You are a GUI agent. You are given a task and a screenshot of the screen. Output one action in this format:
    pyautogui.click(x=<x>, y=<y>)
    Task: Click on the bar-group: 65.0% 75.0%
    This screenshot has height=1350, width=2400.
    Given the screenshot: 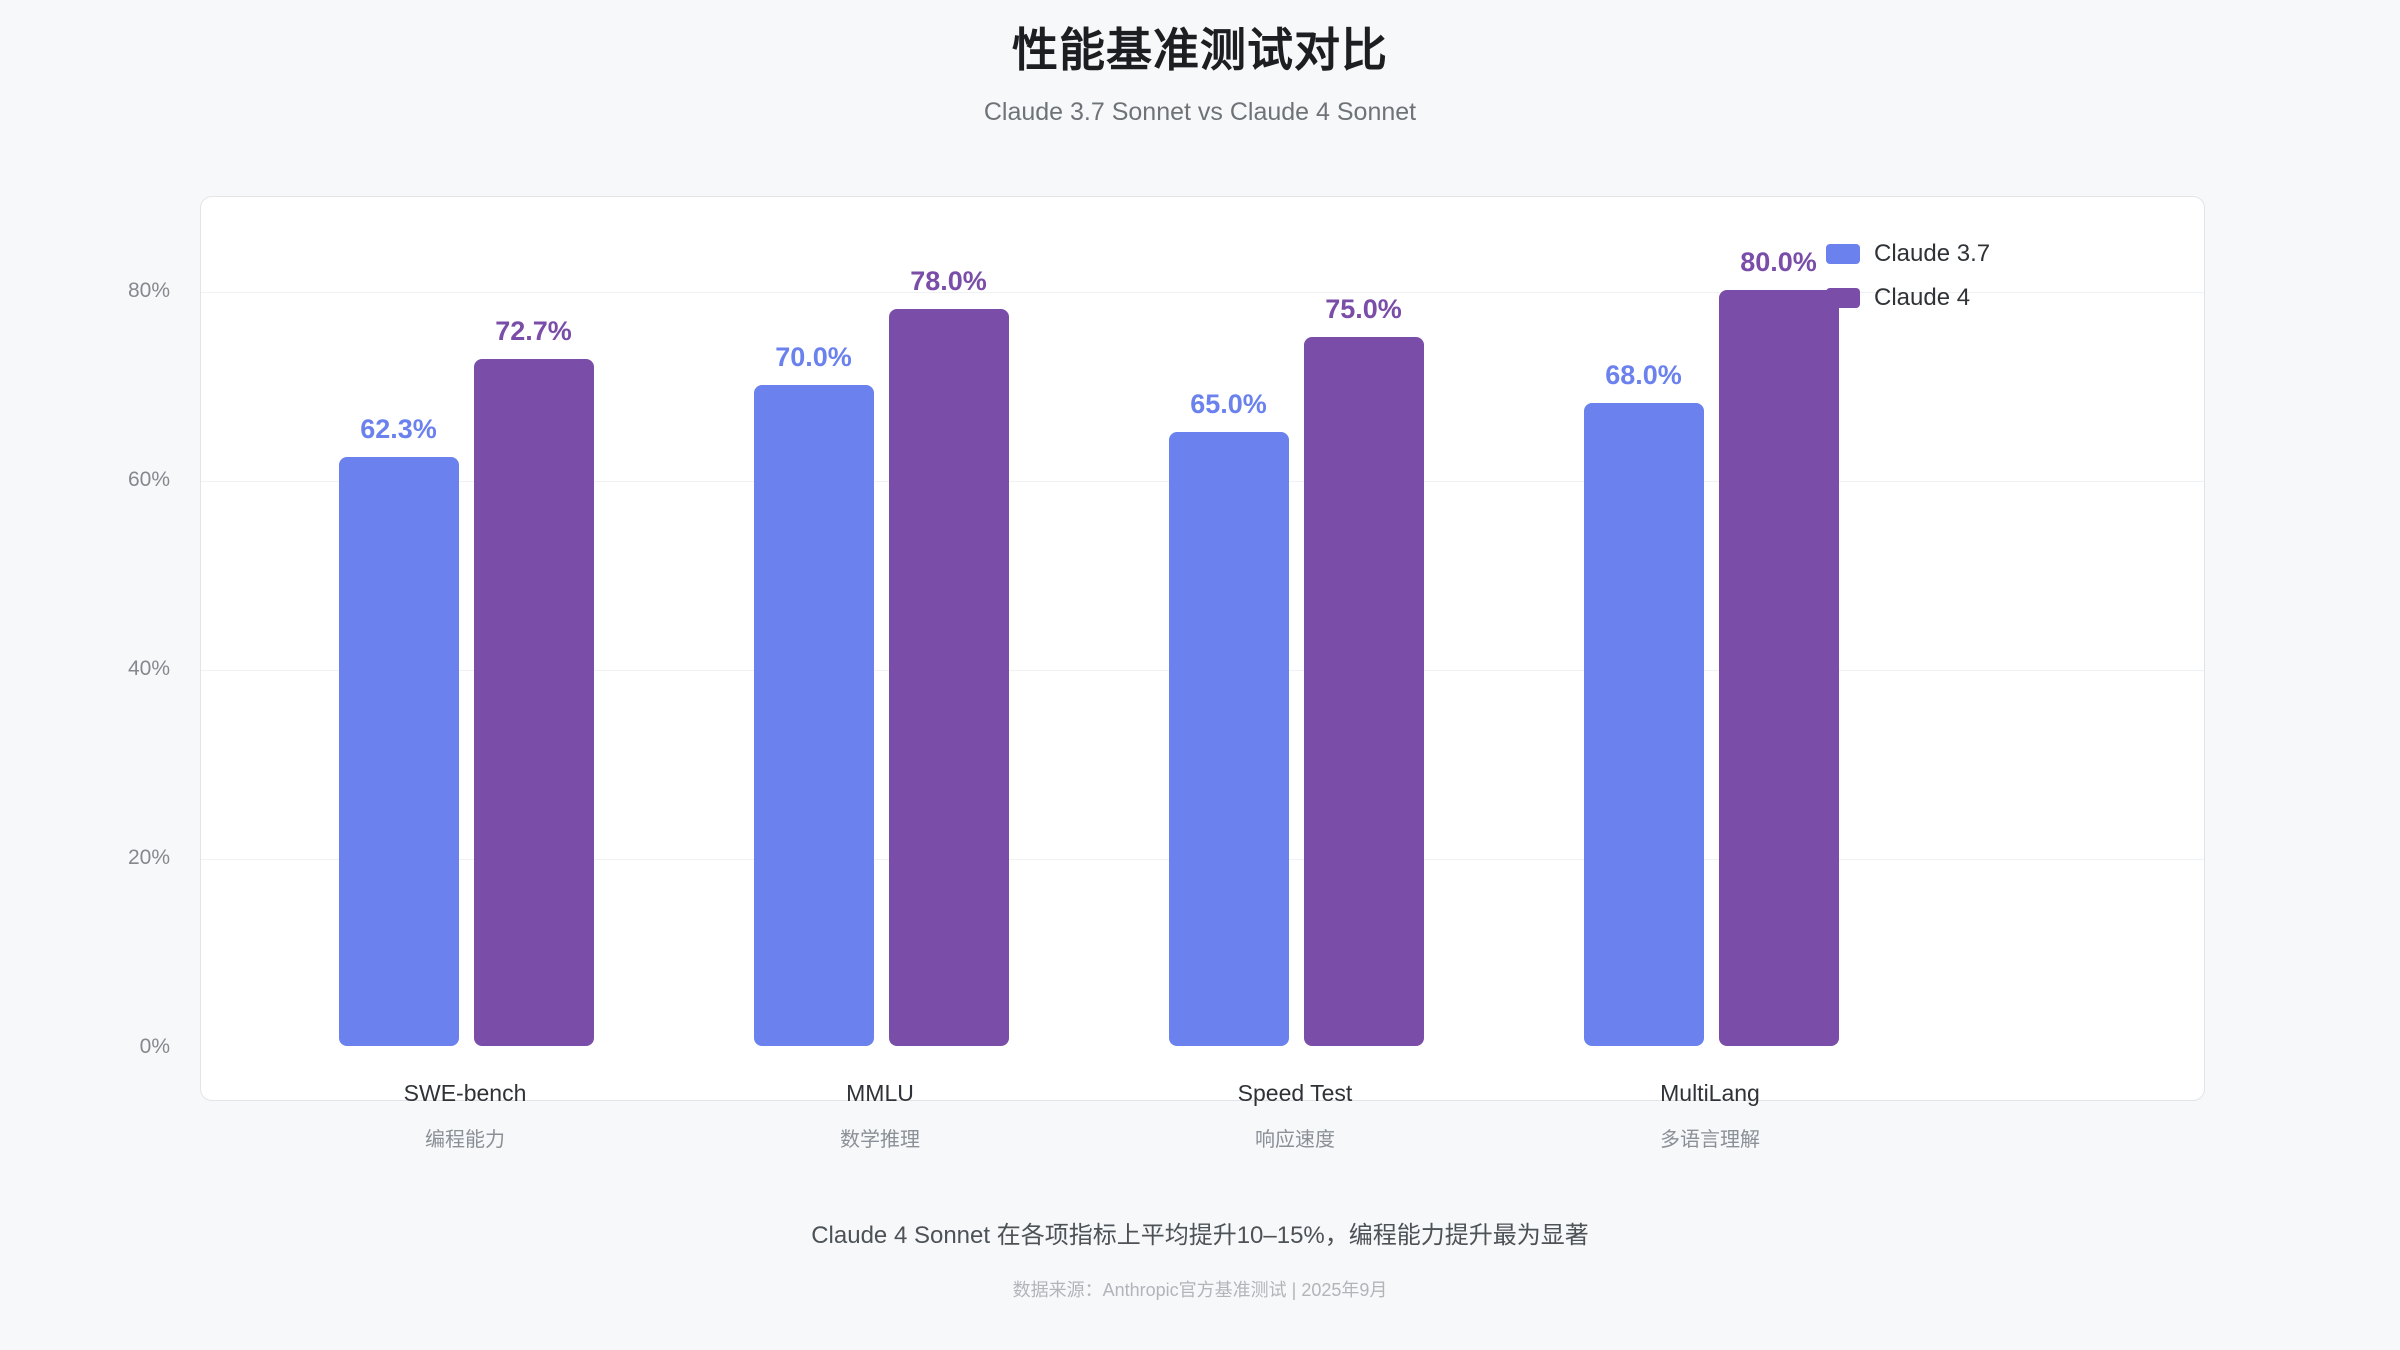 What is the action you would take?
    pyautogui.click(x=1296, y=620)
    